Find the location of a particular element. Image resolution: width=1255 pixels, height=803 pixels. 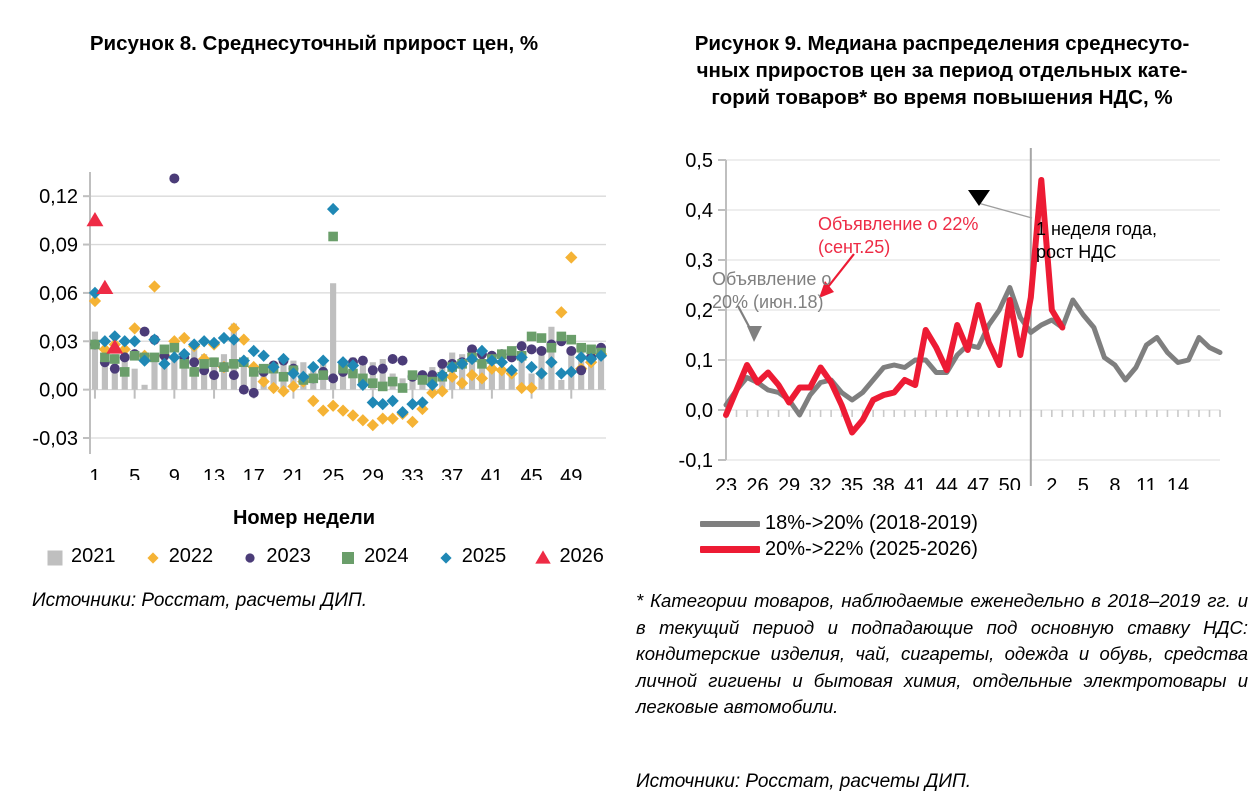

annotation-black-line-1: 1 неделя года, is located at coordinates (1097, 229).